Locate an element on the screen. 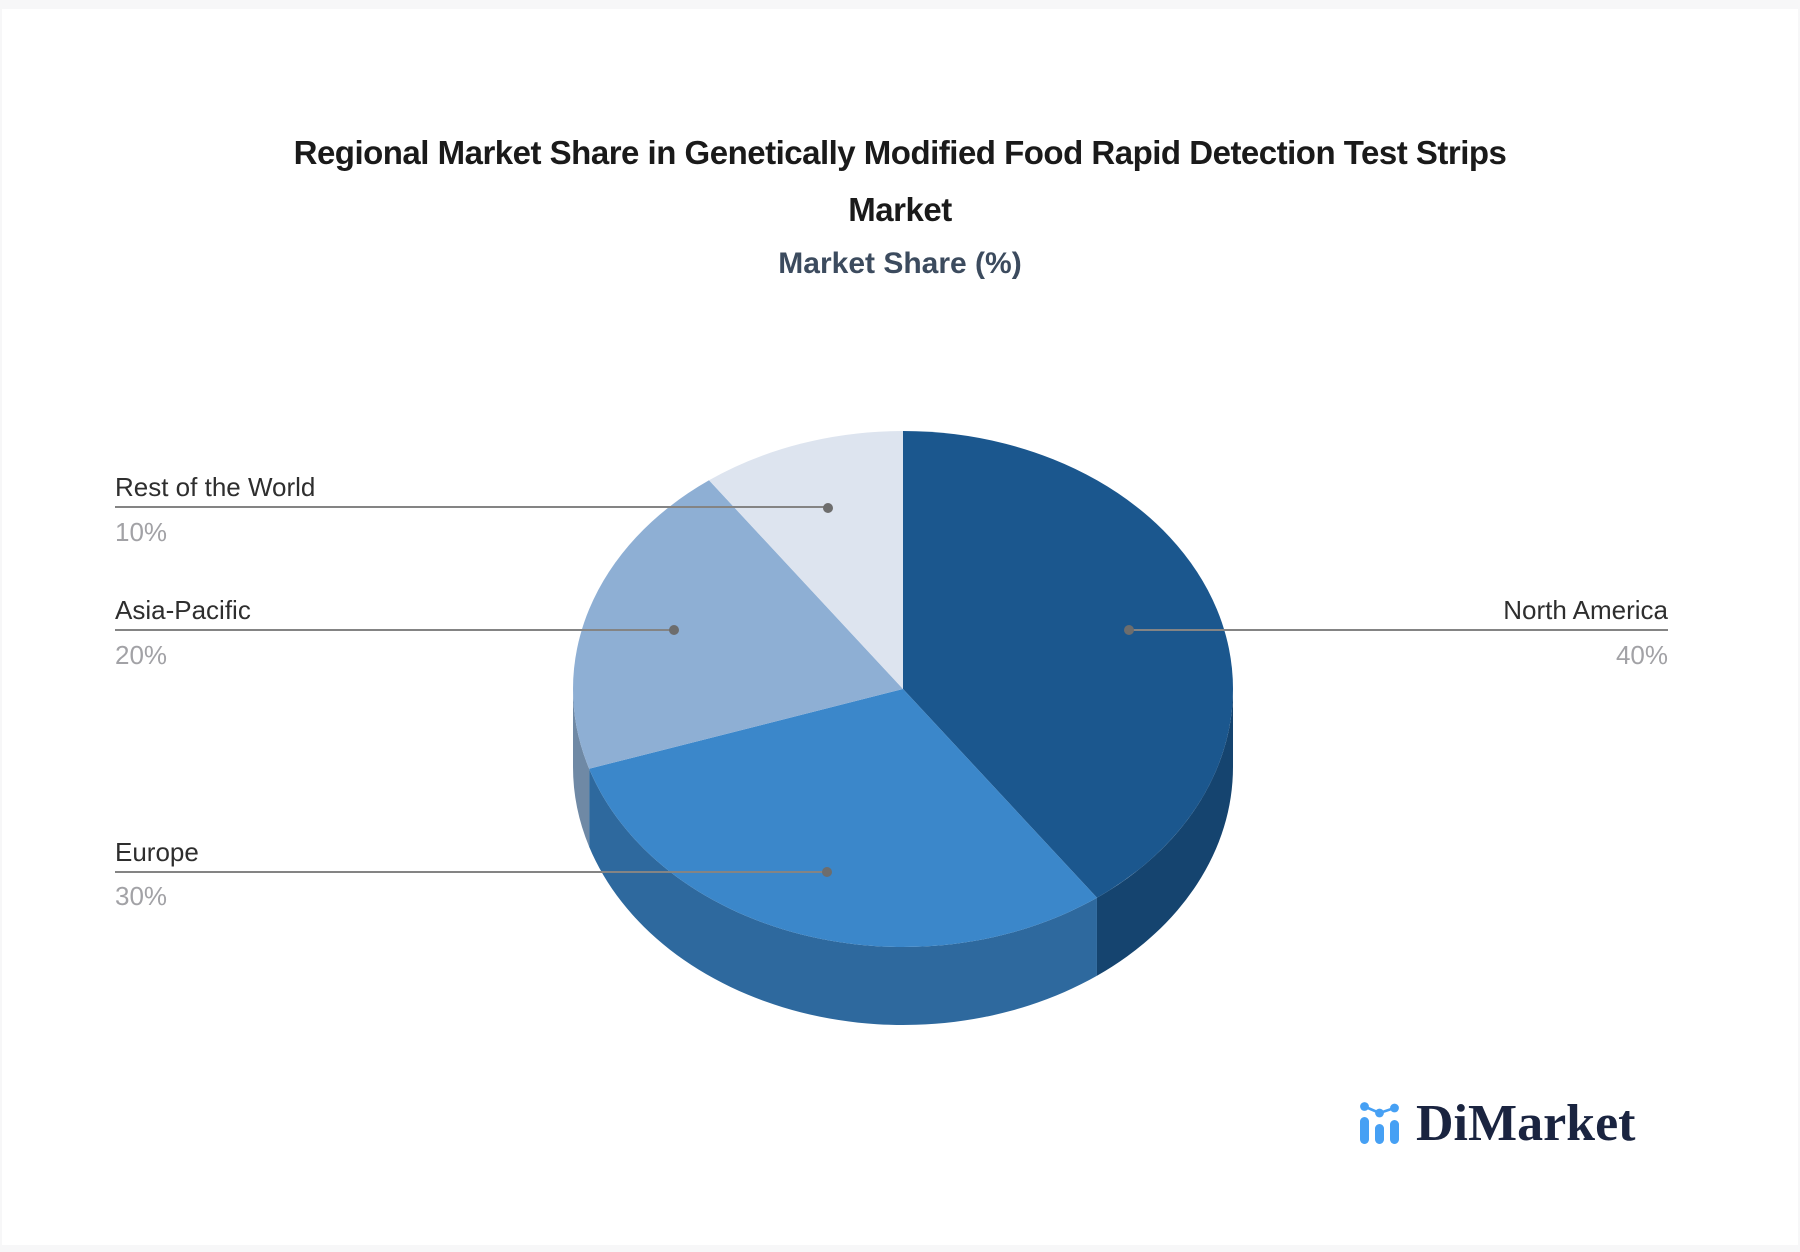  leader-line-europe is located at coordinates (471, 872).